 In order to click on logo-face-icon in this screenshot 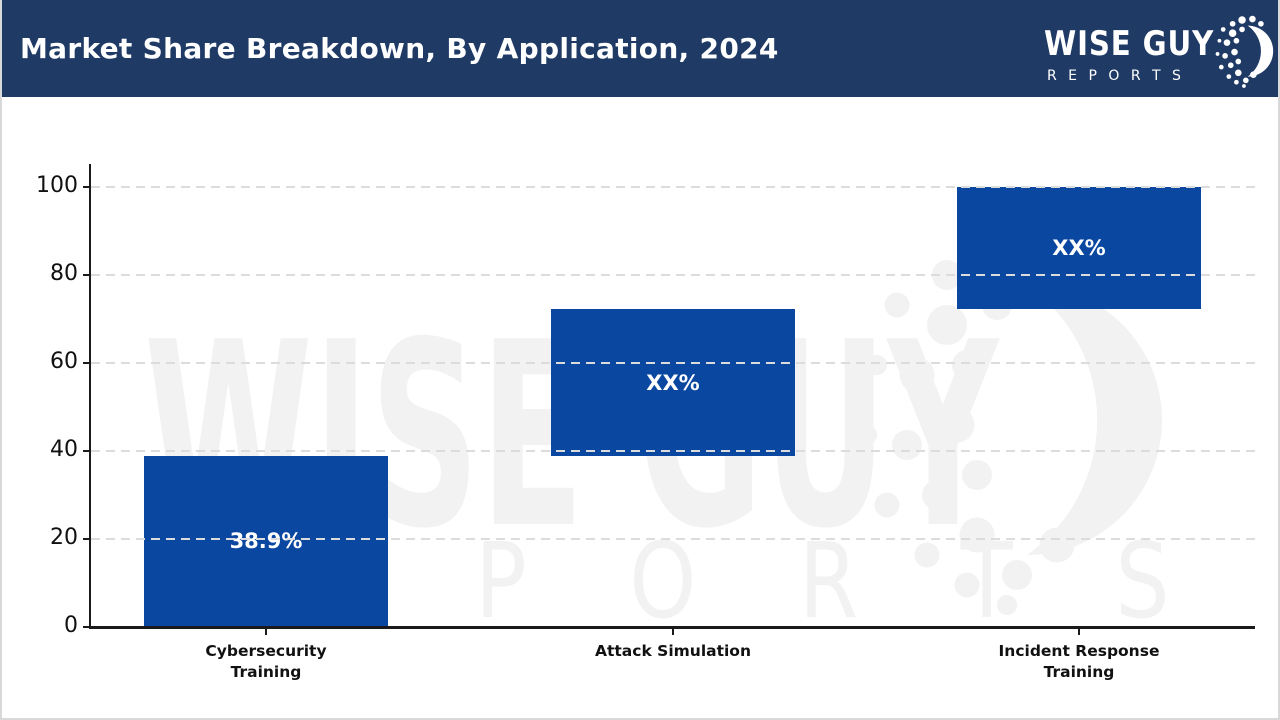, I will do `click(1244, 51)`.